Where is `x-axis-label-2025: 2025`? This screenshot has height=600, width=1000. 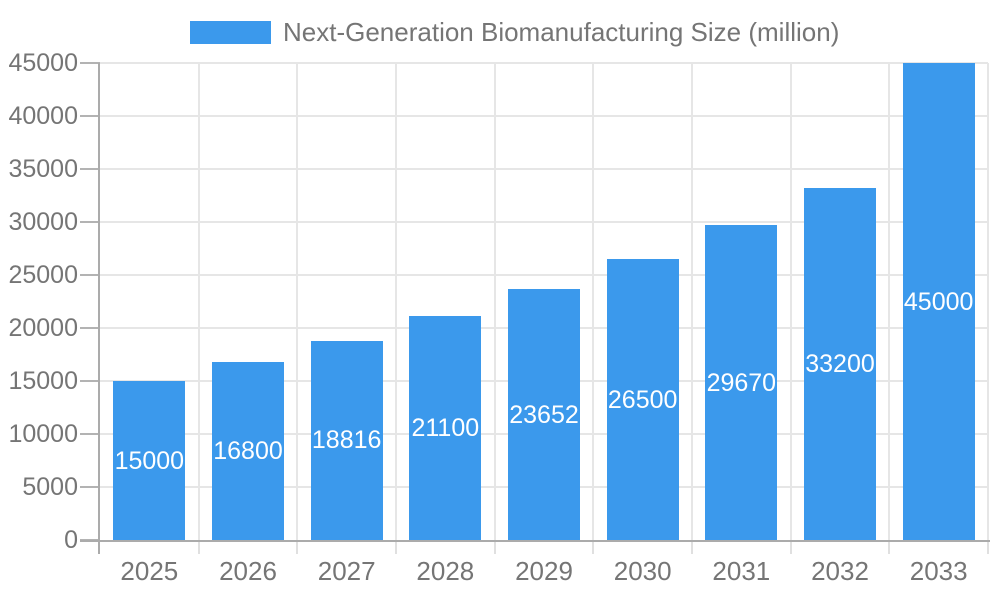
x-axis-label-2025: 2025 is located at coordinates (149, 571).